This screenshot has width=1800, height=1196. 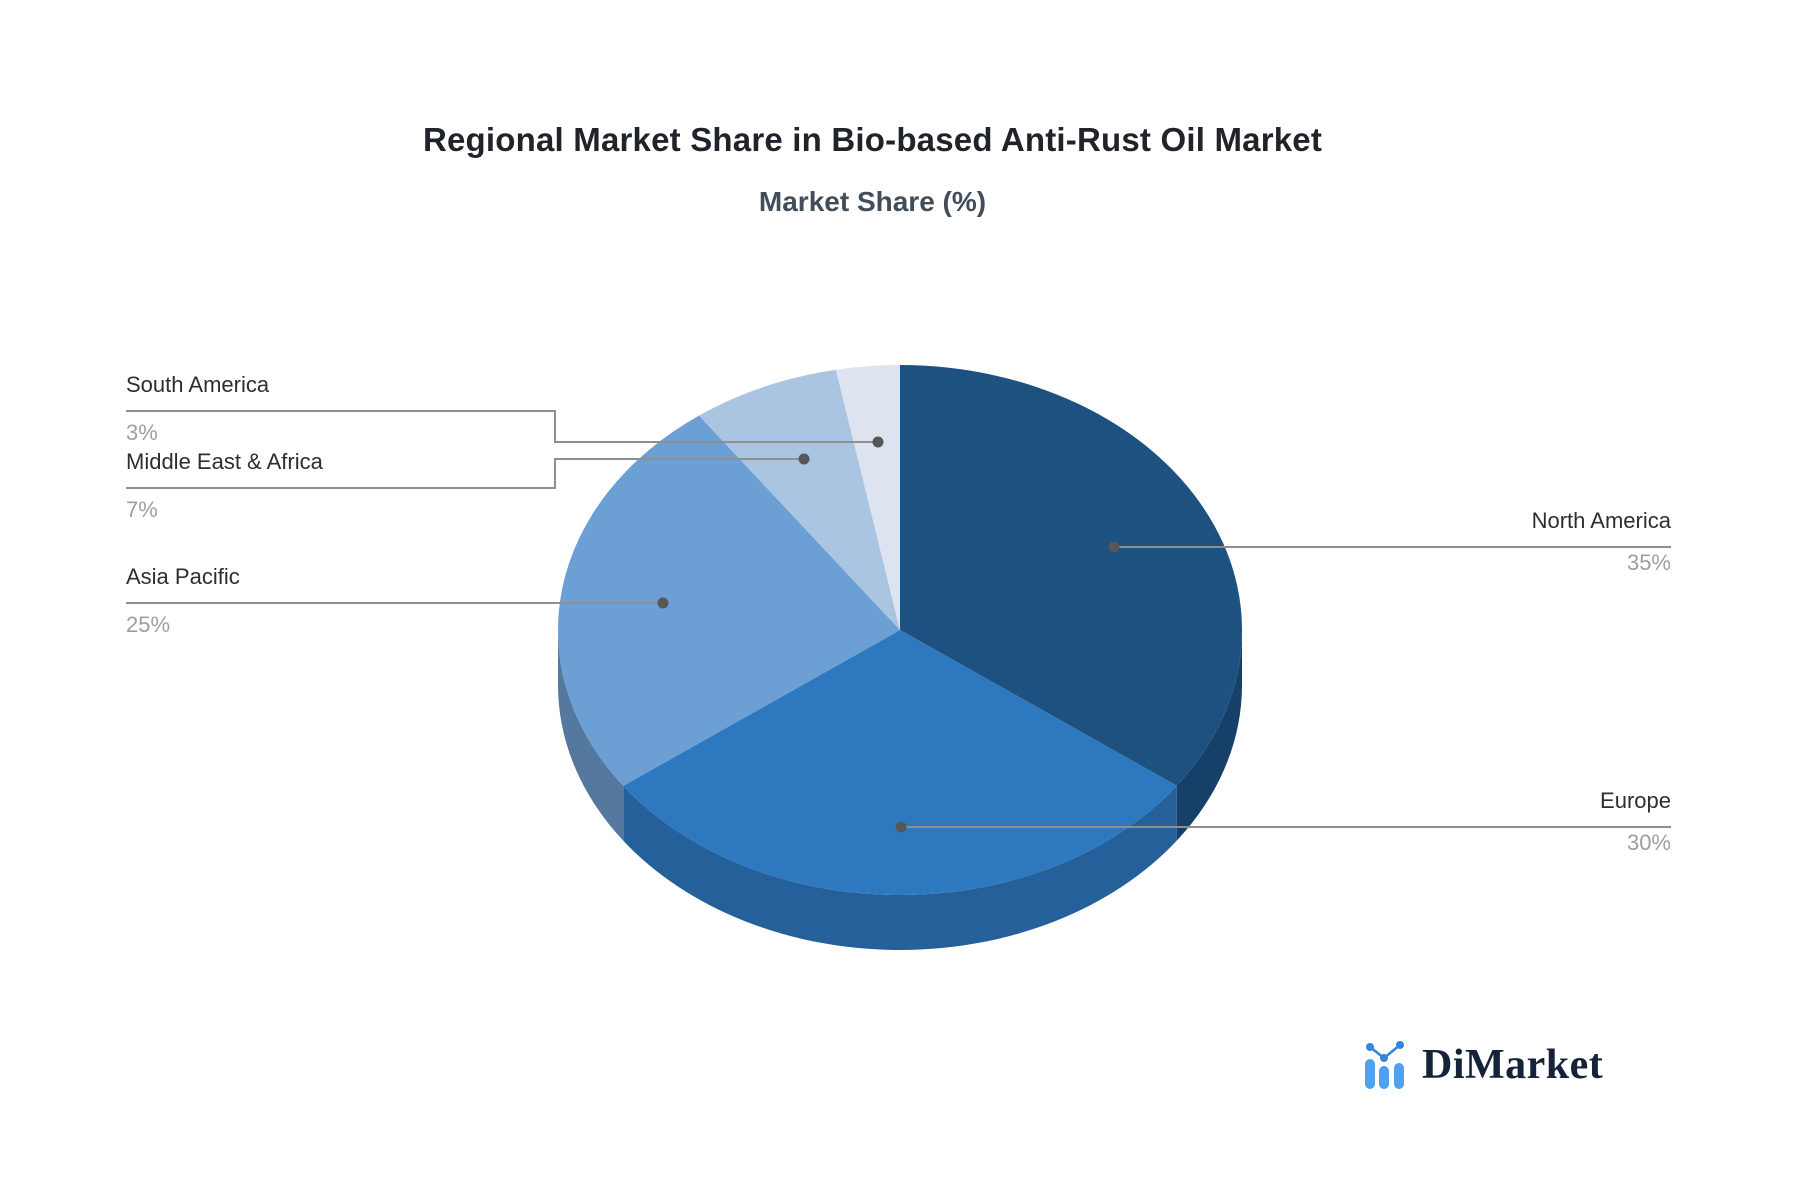 I want to click on callout-label-north-america: North America, so click(x=1601, y=520).